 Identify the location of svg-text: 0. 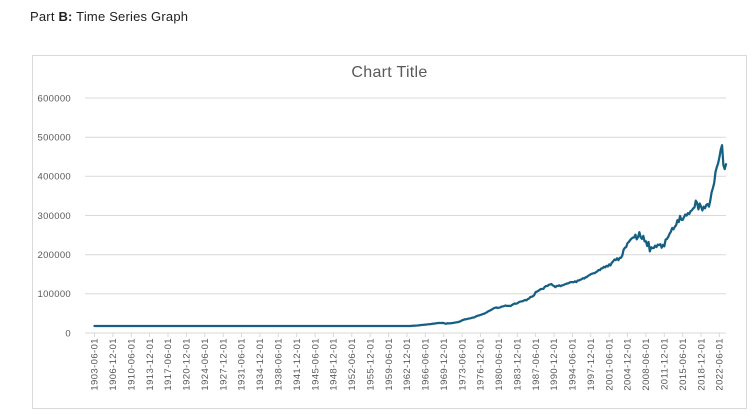
(68, 333).